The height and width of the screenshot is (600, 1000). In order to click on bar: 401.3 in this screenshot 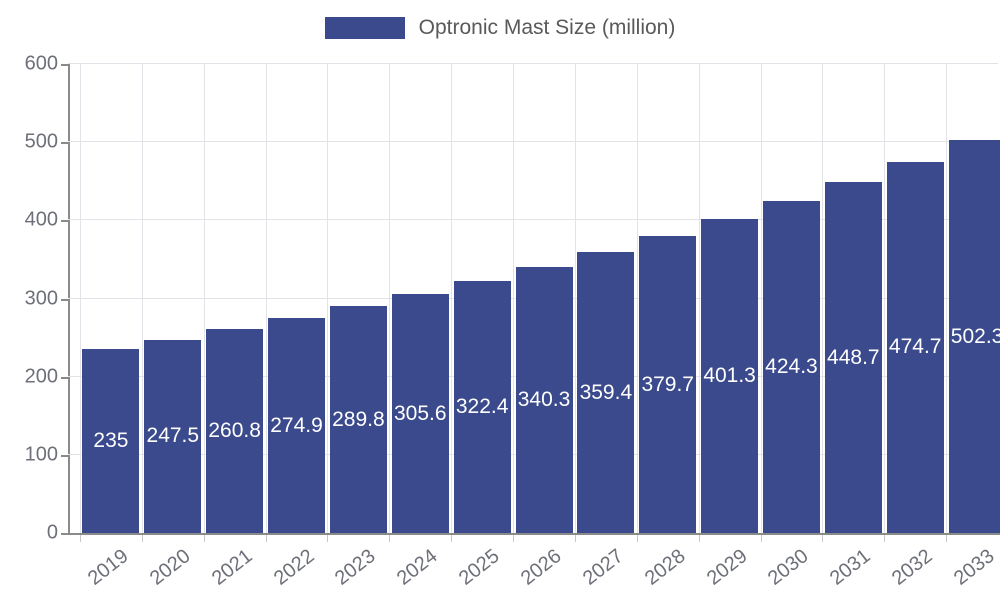, I will do `click(730, 376)`.